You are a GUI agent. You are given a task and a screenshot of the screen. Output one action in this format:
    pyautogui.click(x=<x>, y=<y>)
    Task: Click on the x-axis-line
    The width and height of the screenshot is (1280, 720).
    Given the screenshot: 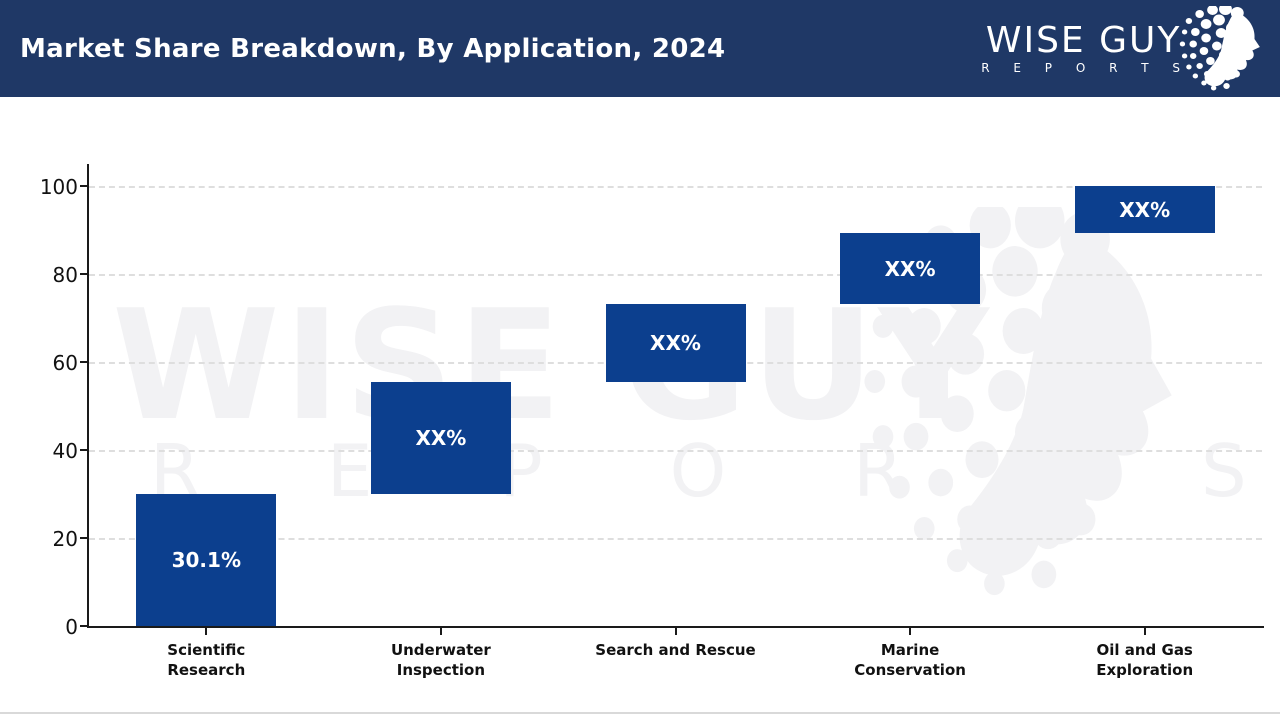 What is the action you would take?
    pyautogui.click(x=675, y=627)
    